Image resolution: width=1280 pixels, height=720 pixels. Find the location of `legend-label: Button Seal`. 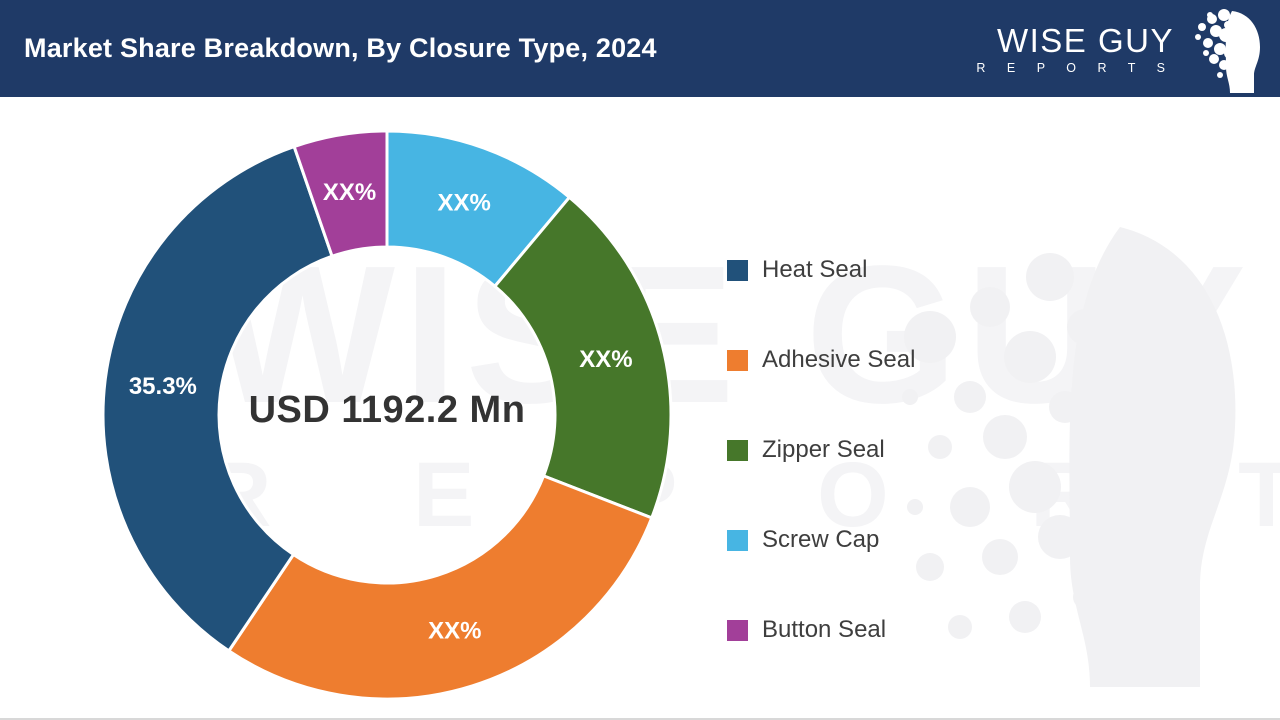

legend-label: Button Seal is located at coordinates (824, 629).